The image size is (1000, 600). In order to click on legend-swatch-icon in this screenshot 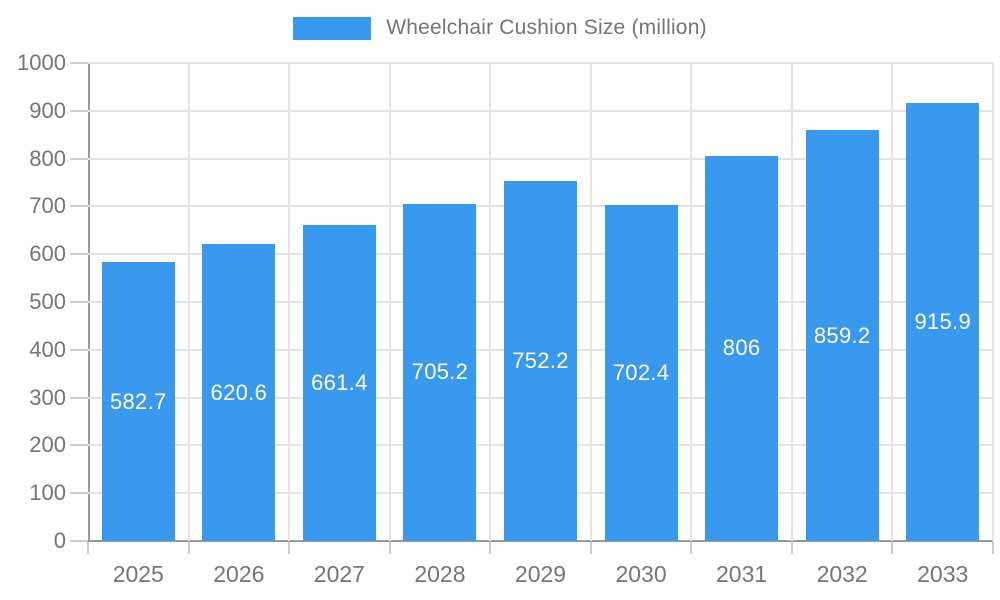, I will do `click(332, 28)`.